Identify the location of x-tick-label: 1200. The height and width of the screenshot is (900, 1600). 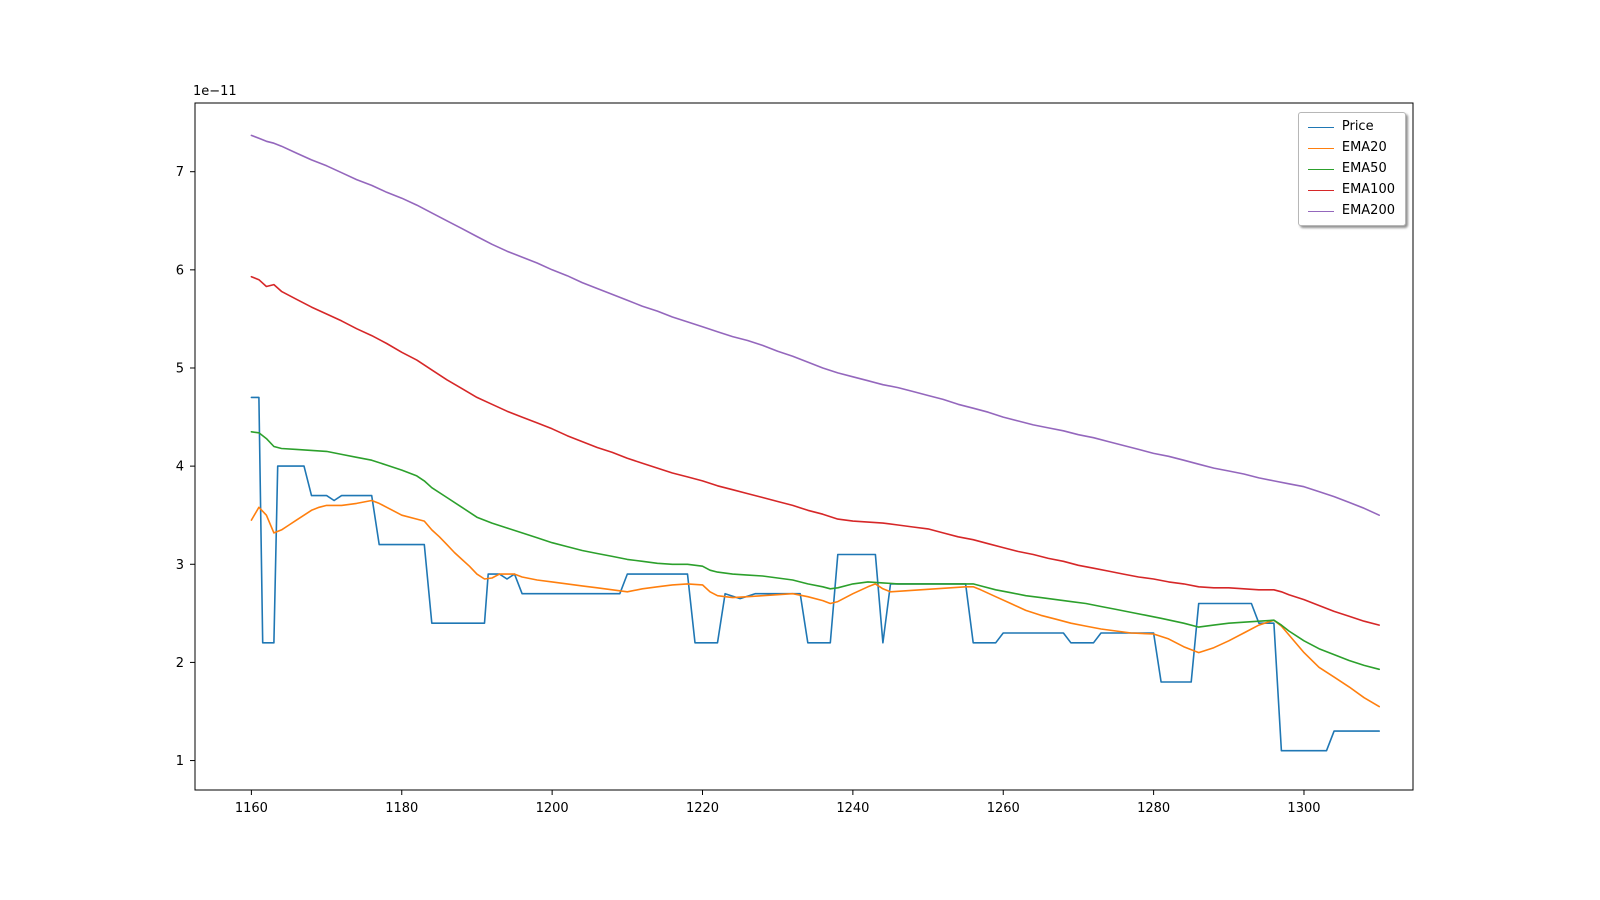
(552, 808).